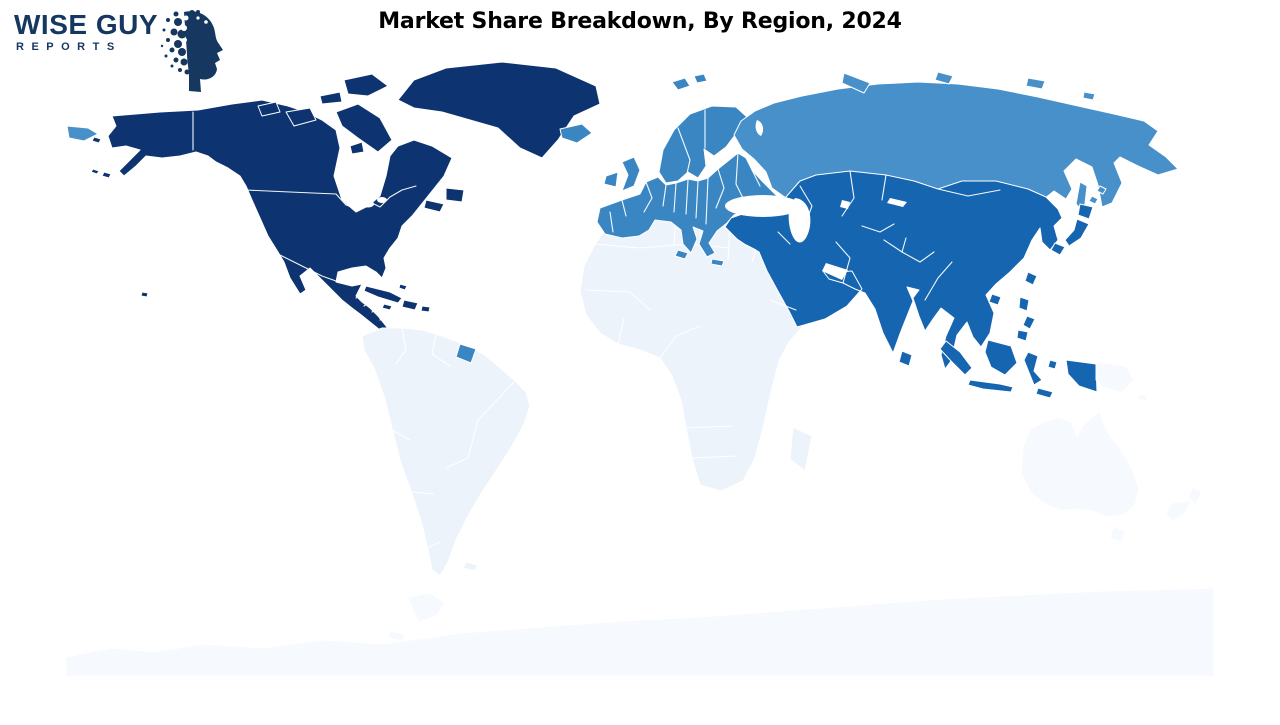 The width and height of the screenshot is (1280, 725). Describe the element at coordinates (956, 358) in the screenshot. I see `island-sumatra` at that location.